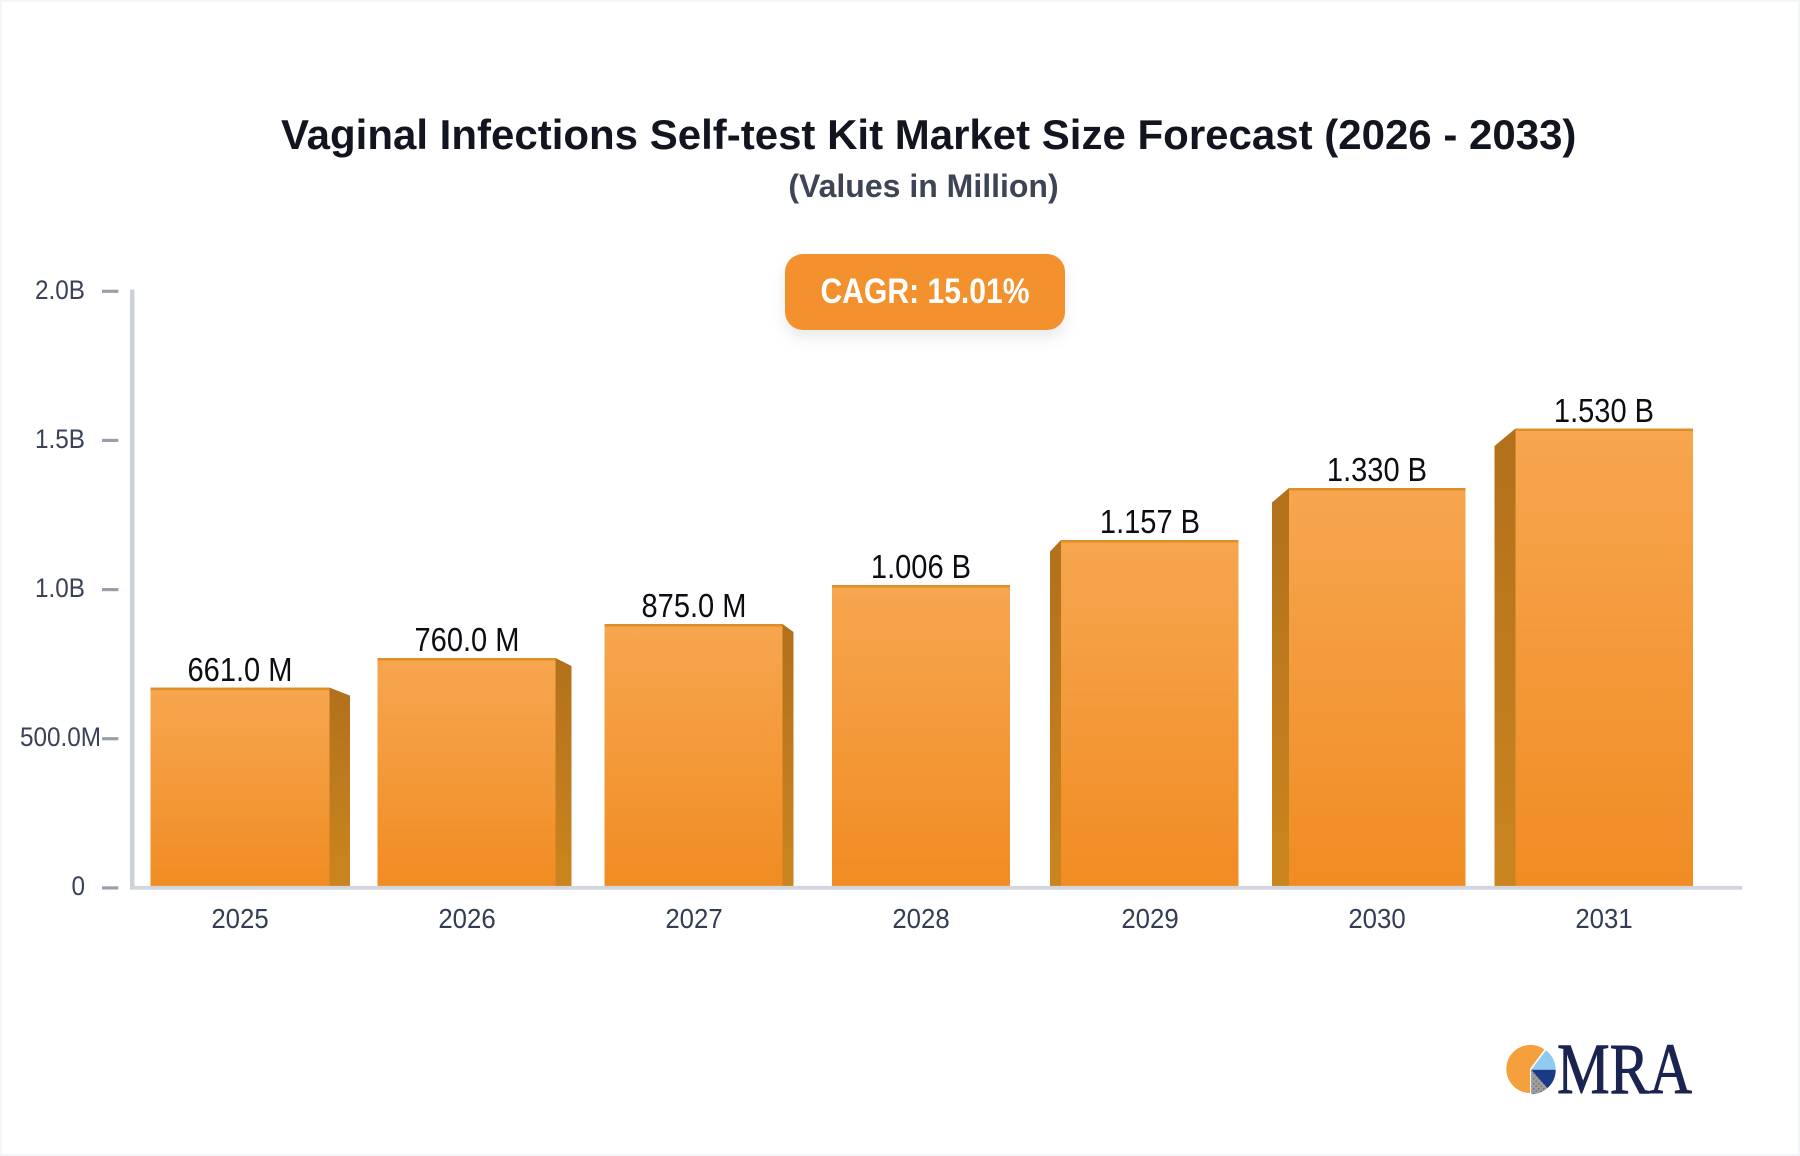 Image resolution: width=1800 pixels, height=1156 pixels. I want to click on svg-text: MRA, so click(1624, 1072).